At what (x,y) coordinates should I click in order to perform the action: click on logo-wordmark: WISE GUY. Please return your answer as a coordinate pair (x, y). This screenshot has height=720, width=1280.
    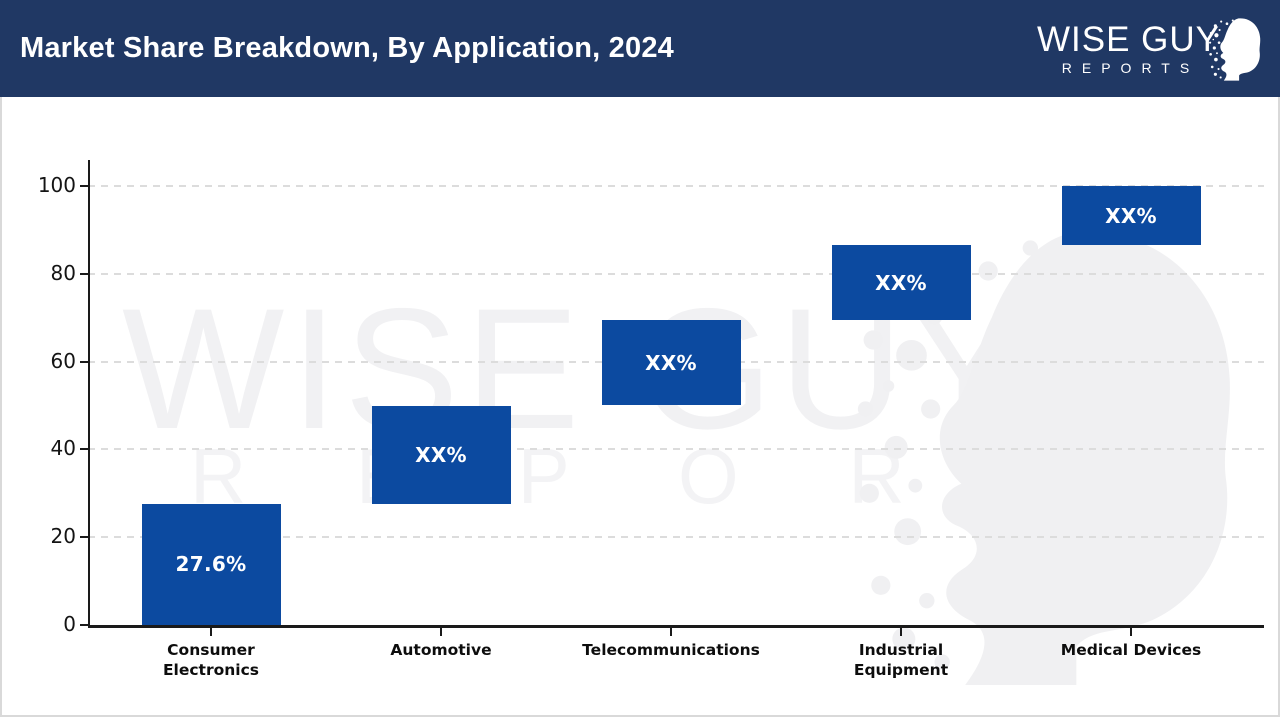
    Looking at the image, I should click on (1128, 39).